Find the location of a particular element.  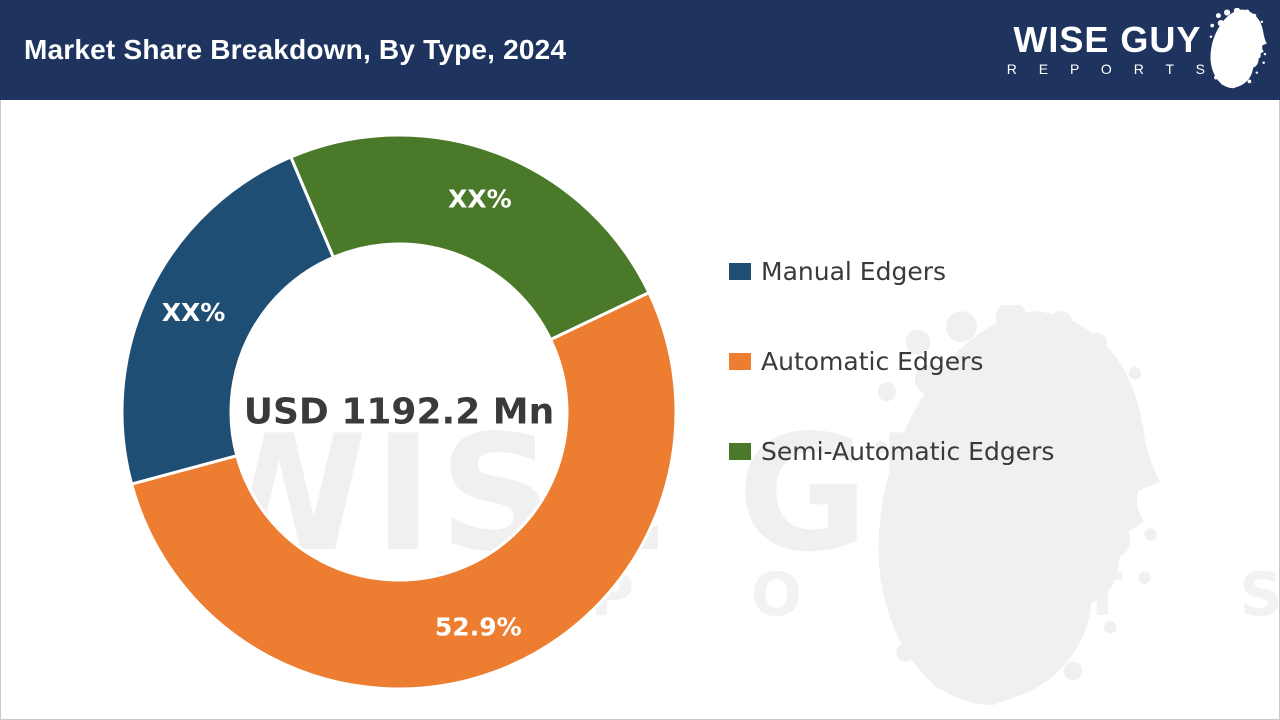

legend-item-manual-edgers: Manual Edgers is located at coordinates (891, 271).